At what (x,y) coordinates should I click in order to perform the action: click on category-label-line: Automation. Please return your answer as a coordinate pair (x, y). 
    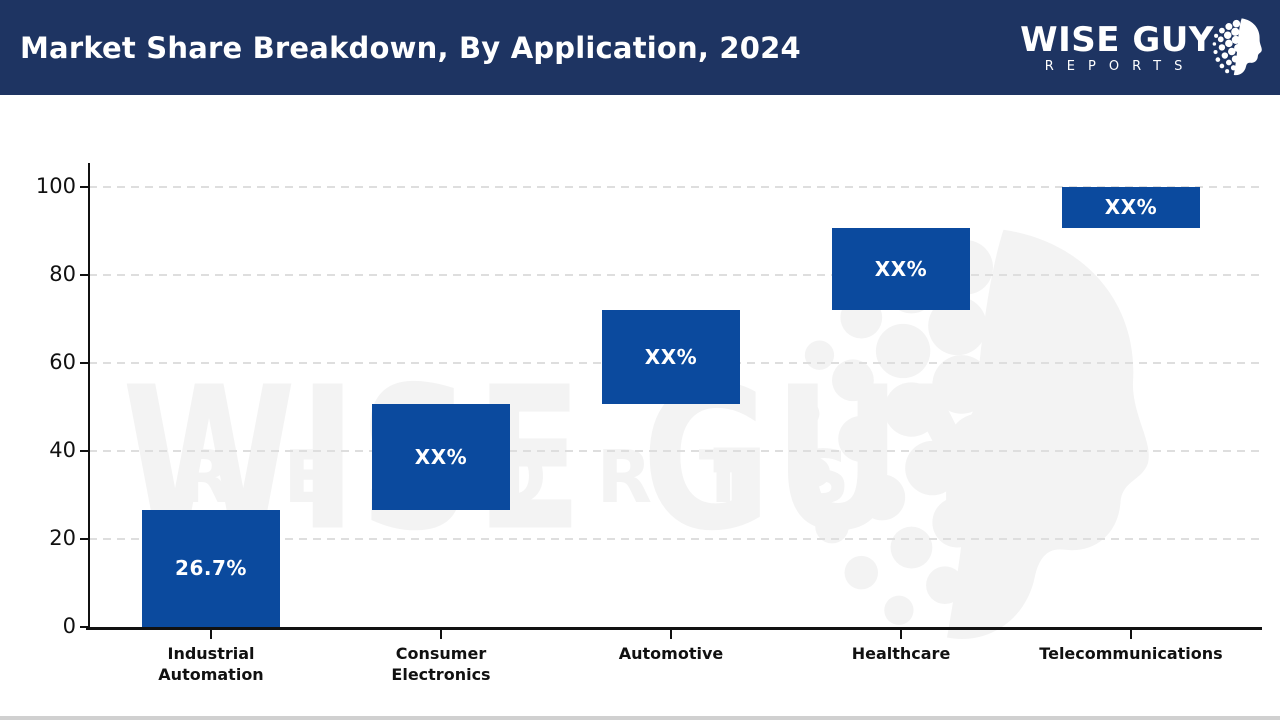
    Looking at the image, I should click on (211, 674).